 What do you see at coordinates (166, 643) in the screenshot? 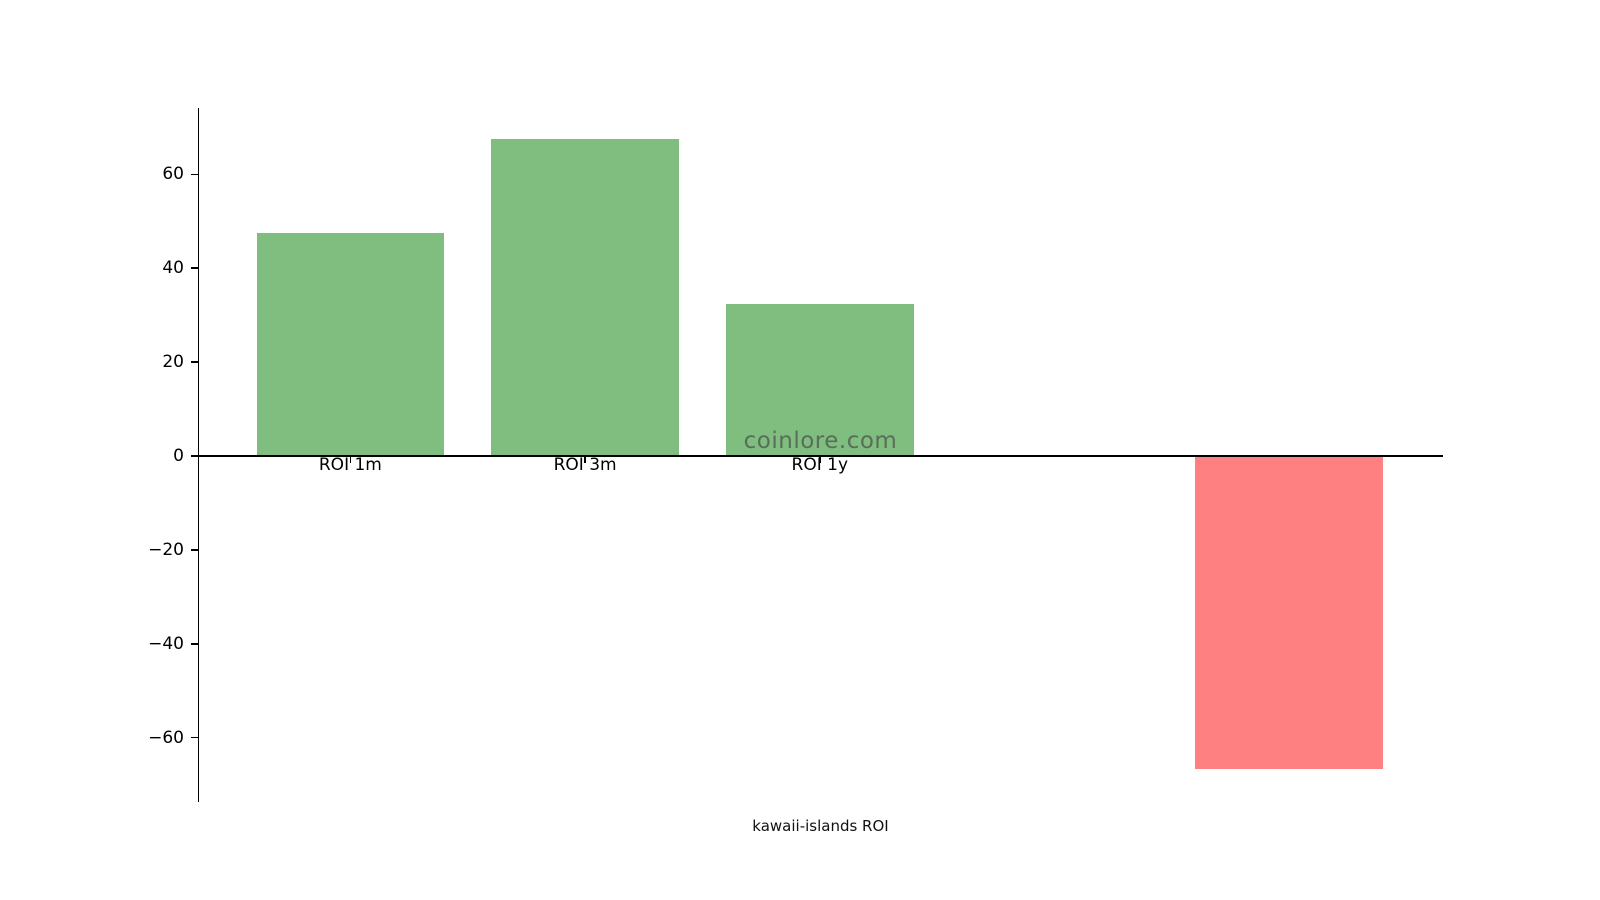
I see `y-tick-label: −40` at bounding box center [166, 643].